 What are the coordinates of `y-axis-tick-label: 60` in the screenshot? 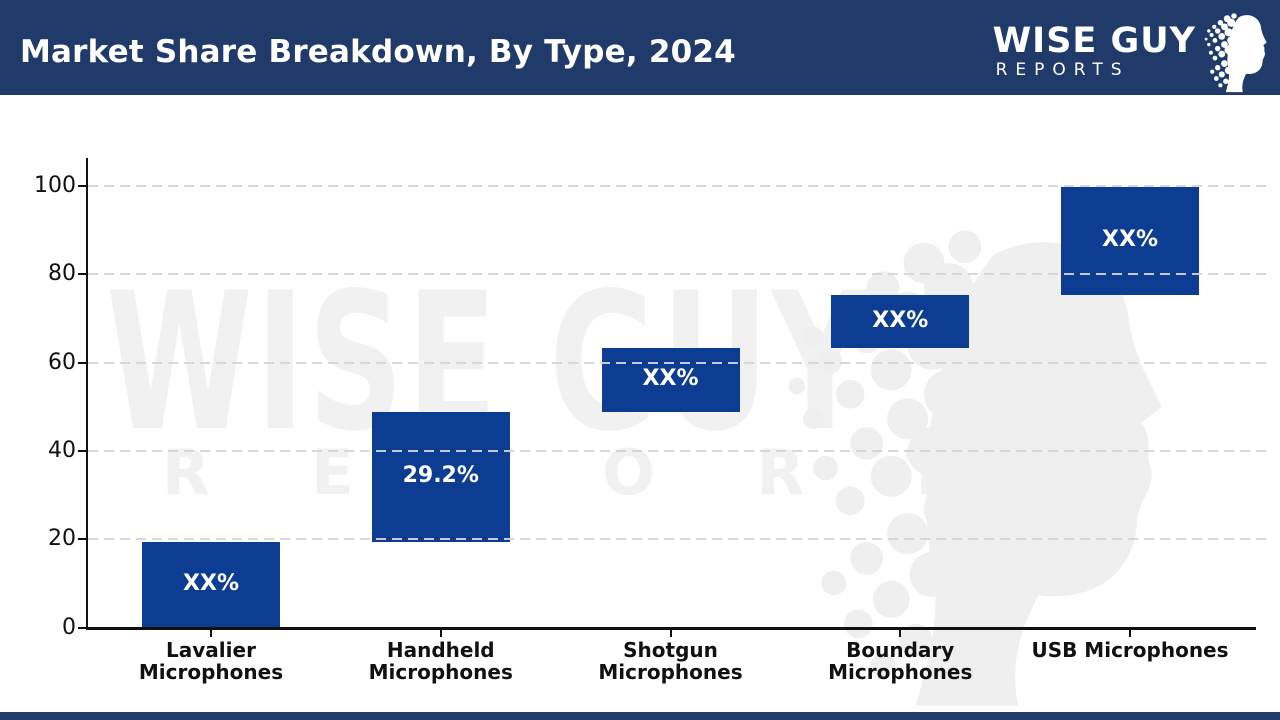 It's located at (62, 362).